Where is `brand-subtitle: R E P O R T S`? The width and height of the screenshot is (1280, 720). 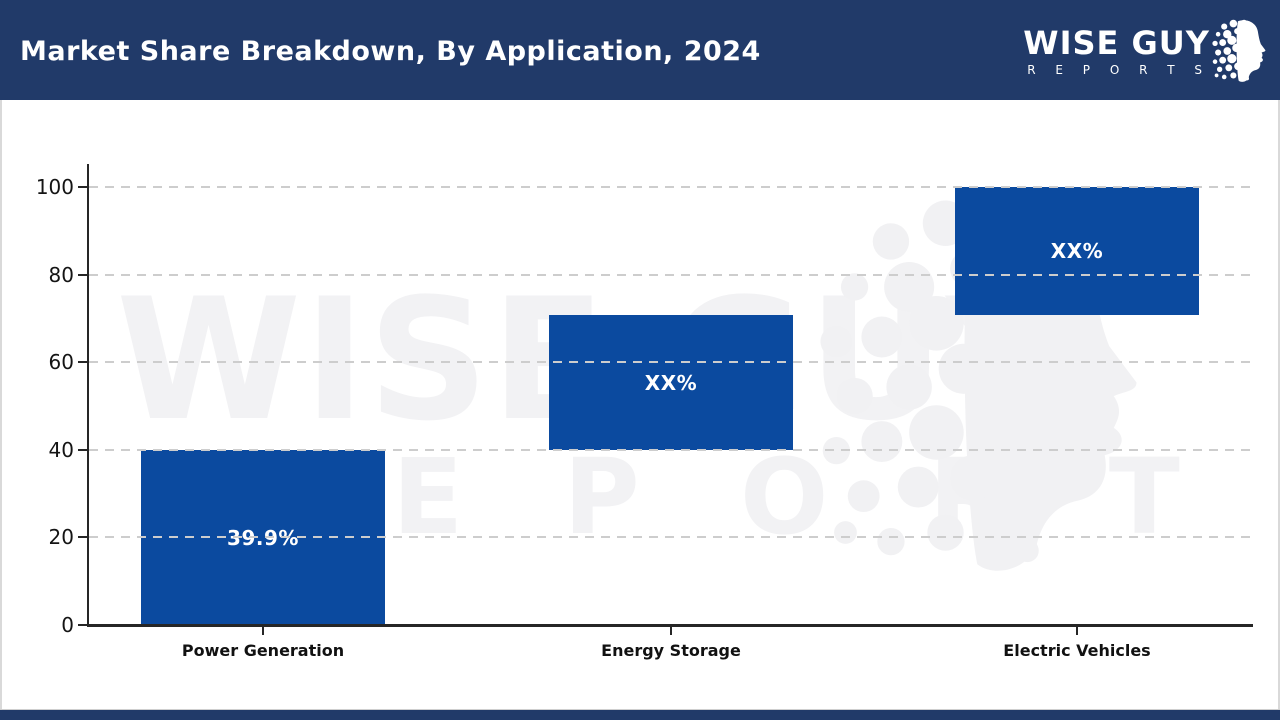
brand-subtitle: R E P O R T S is located at coordinates (1118, 69).